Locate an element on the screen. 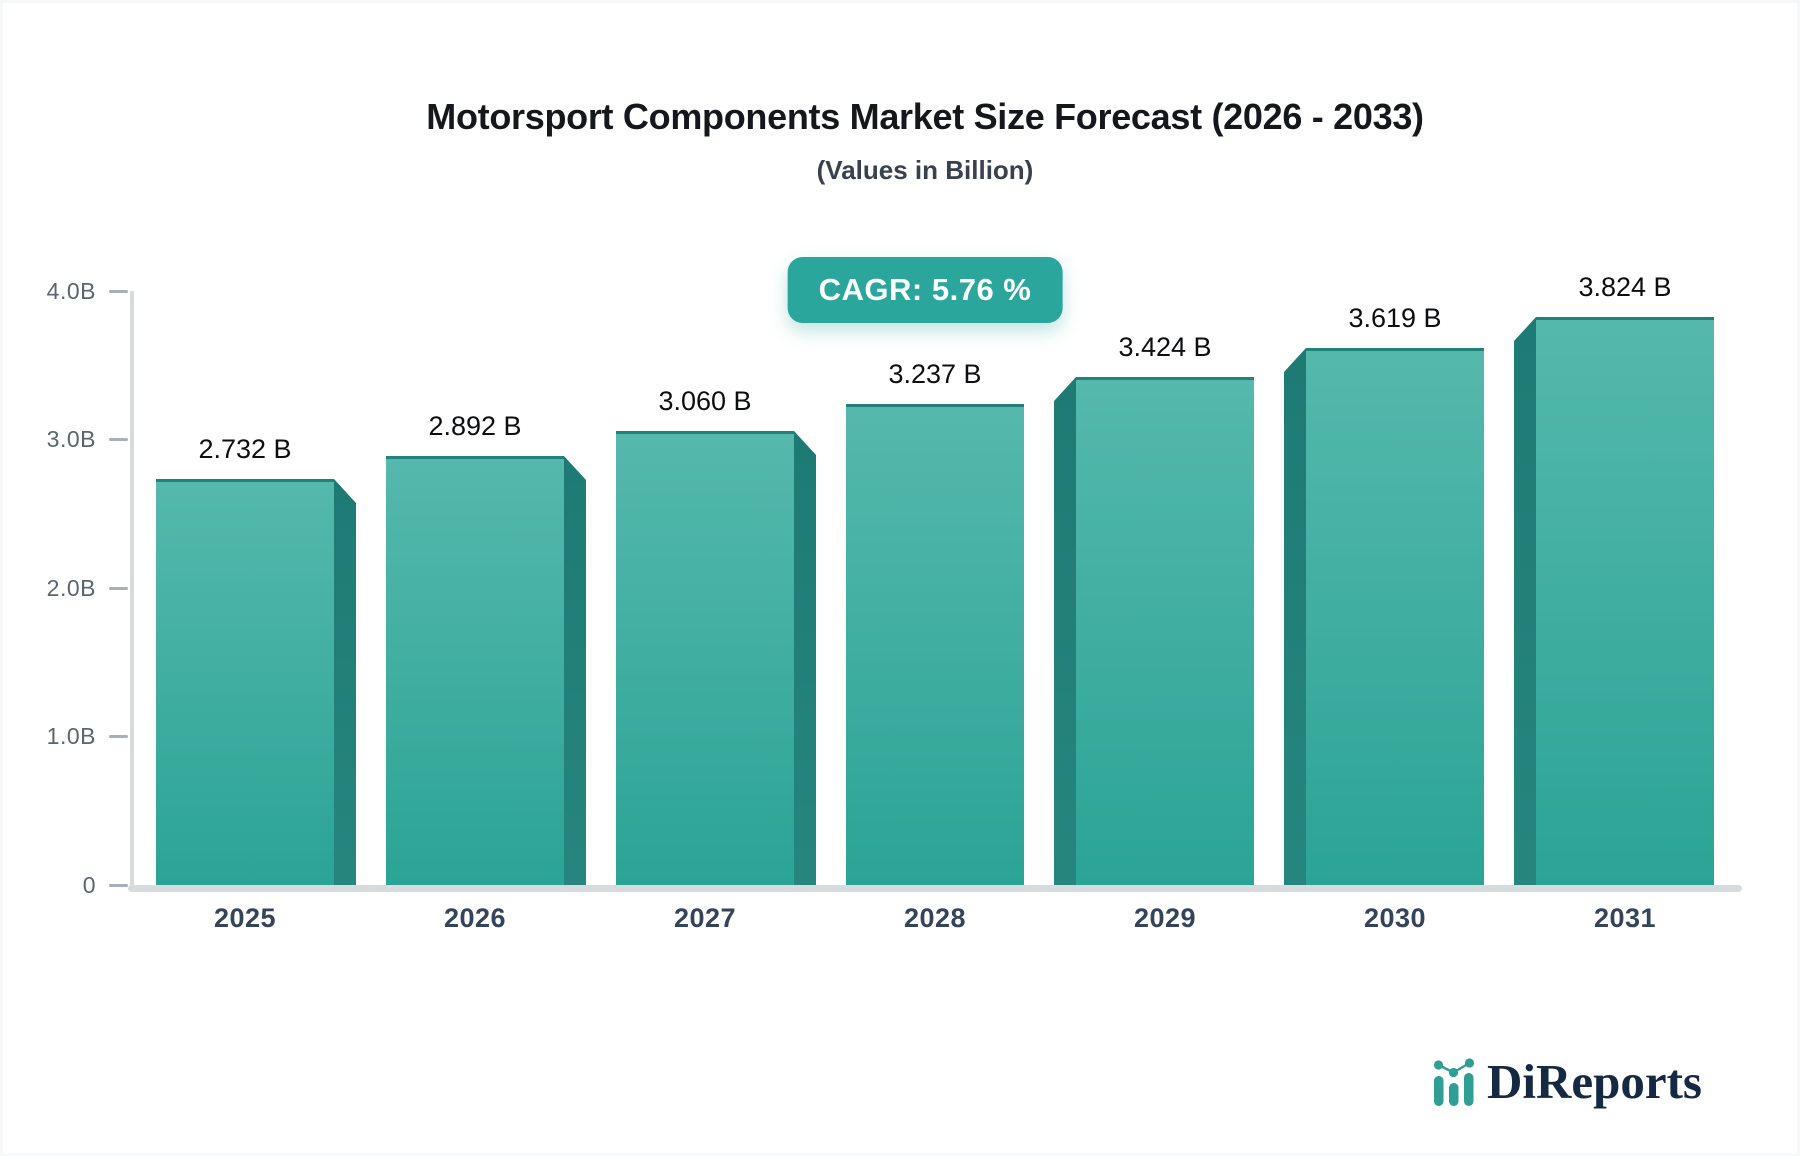 The height and width of the screenshot is (1156, 1800). bar-2025 is located at coordinates (245, 682).